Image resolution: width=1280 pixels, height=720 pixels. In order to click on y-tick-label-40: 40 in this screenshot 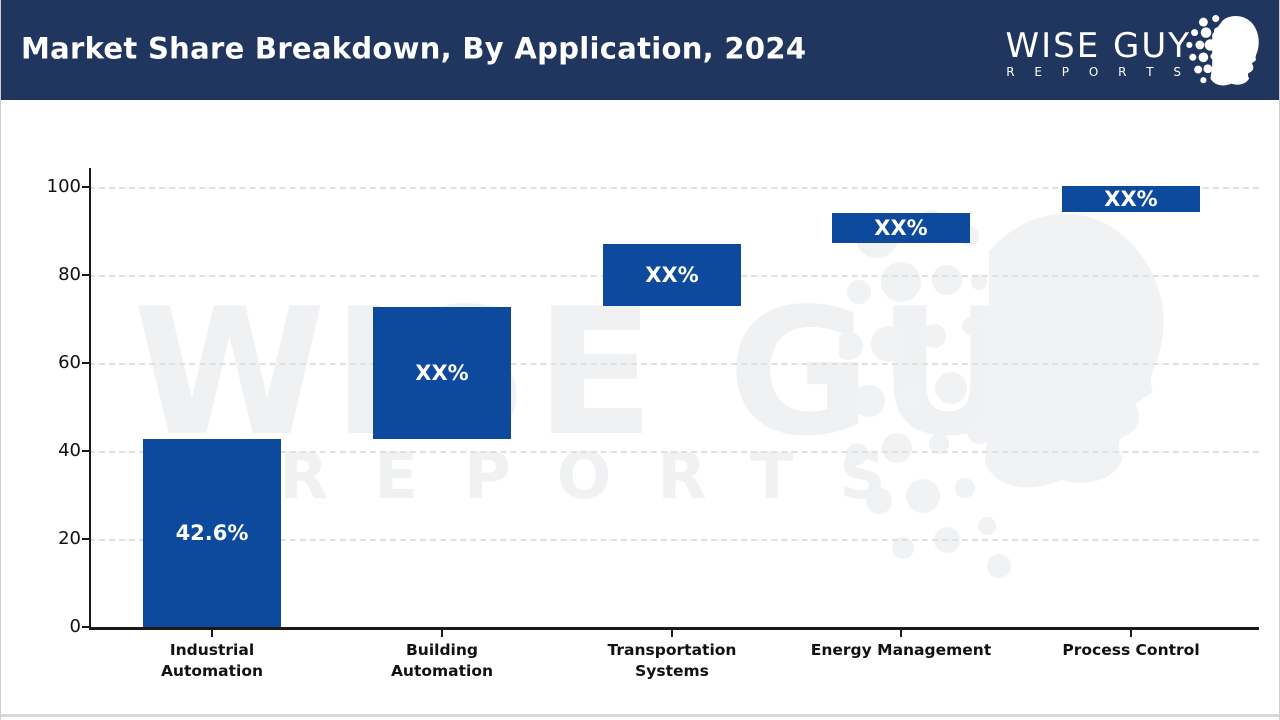, I will do `click(69, 450)`.